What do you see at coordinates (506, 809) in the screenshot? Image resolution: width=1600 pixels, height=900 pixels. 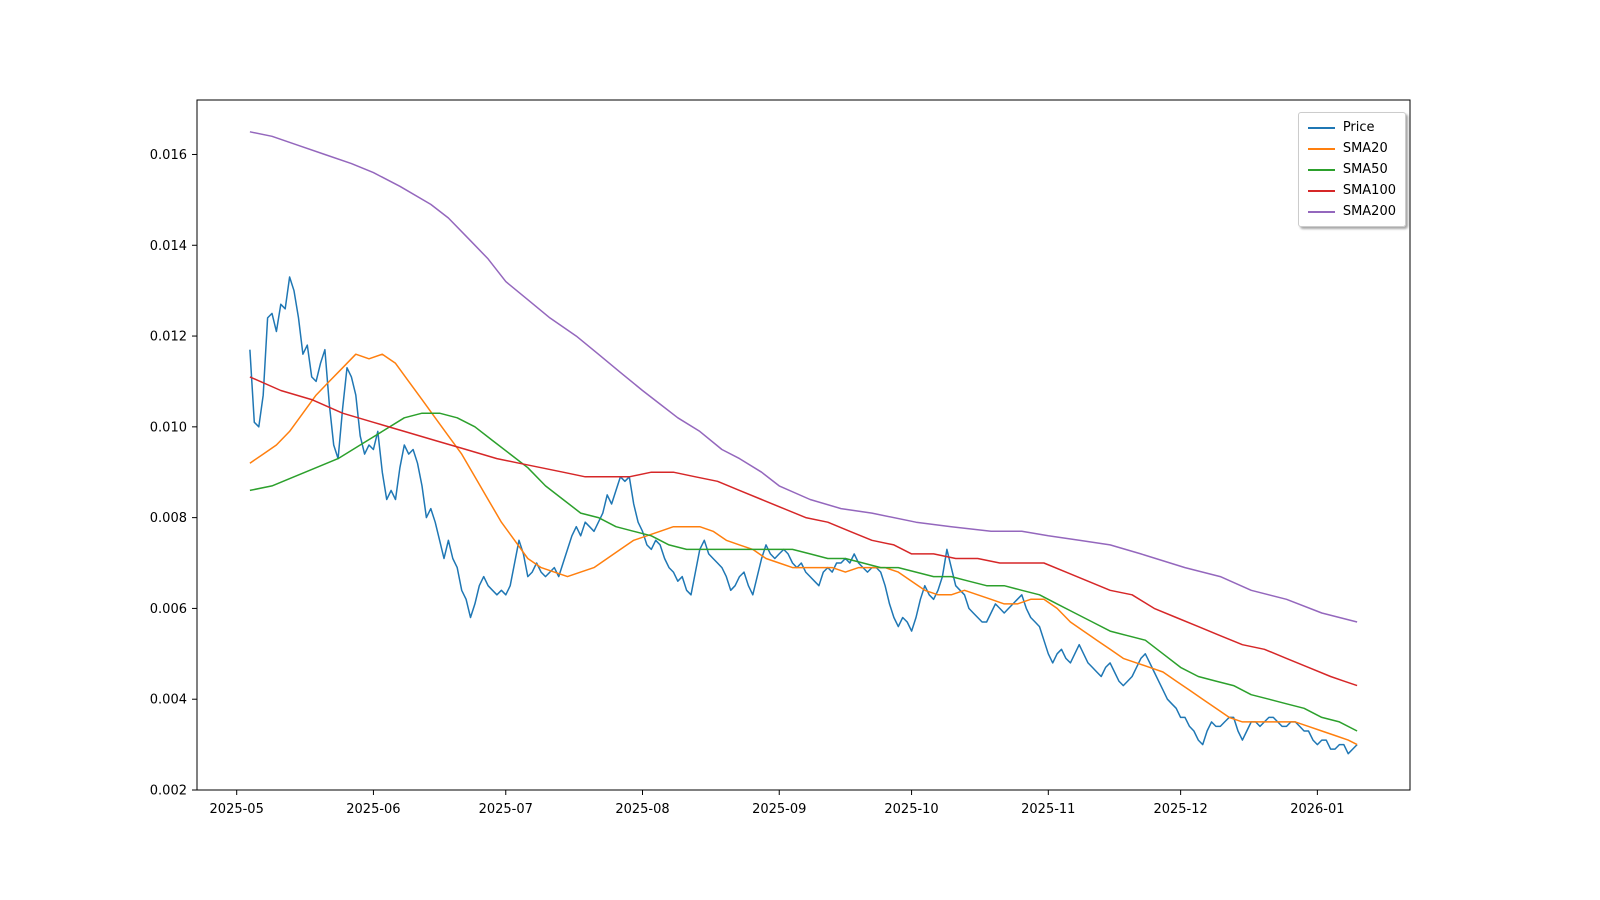 I see `x-tick-label: 2025-07` at bounding box center [506, 809].